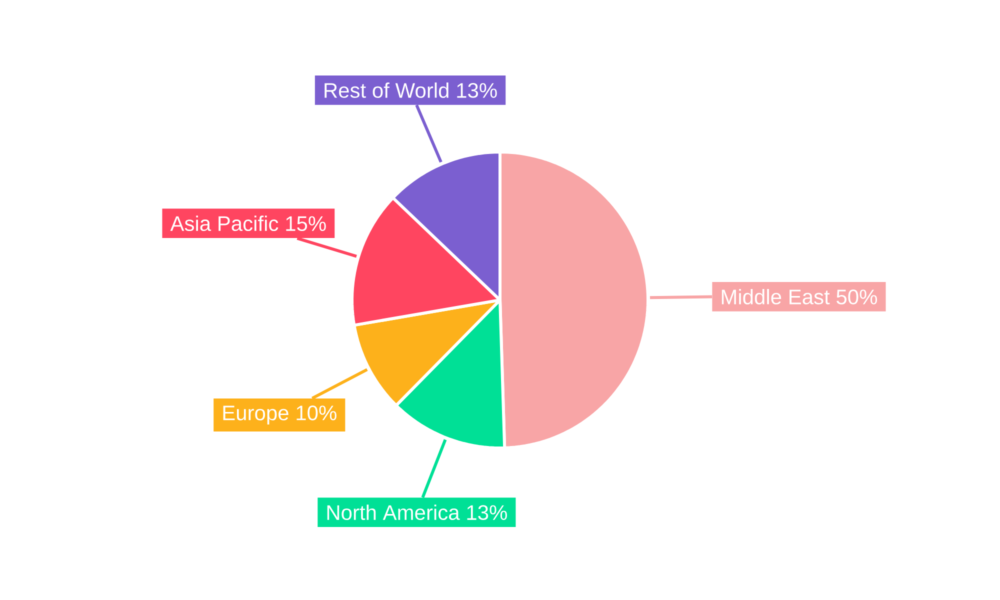  Describe the element at coordinates (255, 415) in the screenshot. I see `slice-label: Europe` at that location.